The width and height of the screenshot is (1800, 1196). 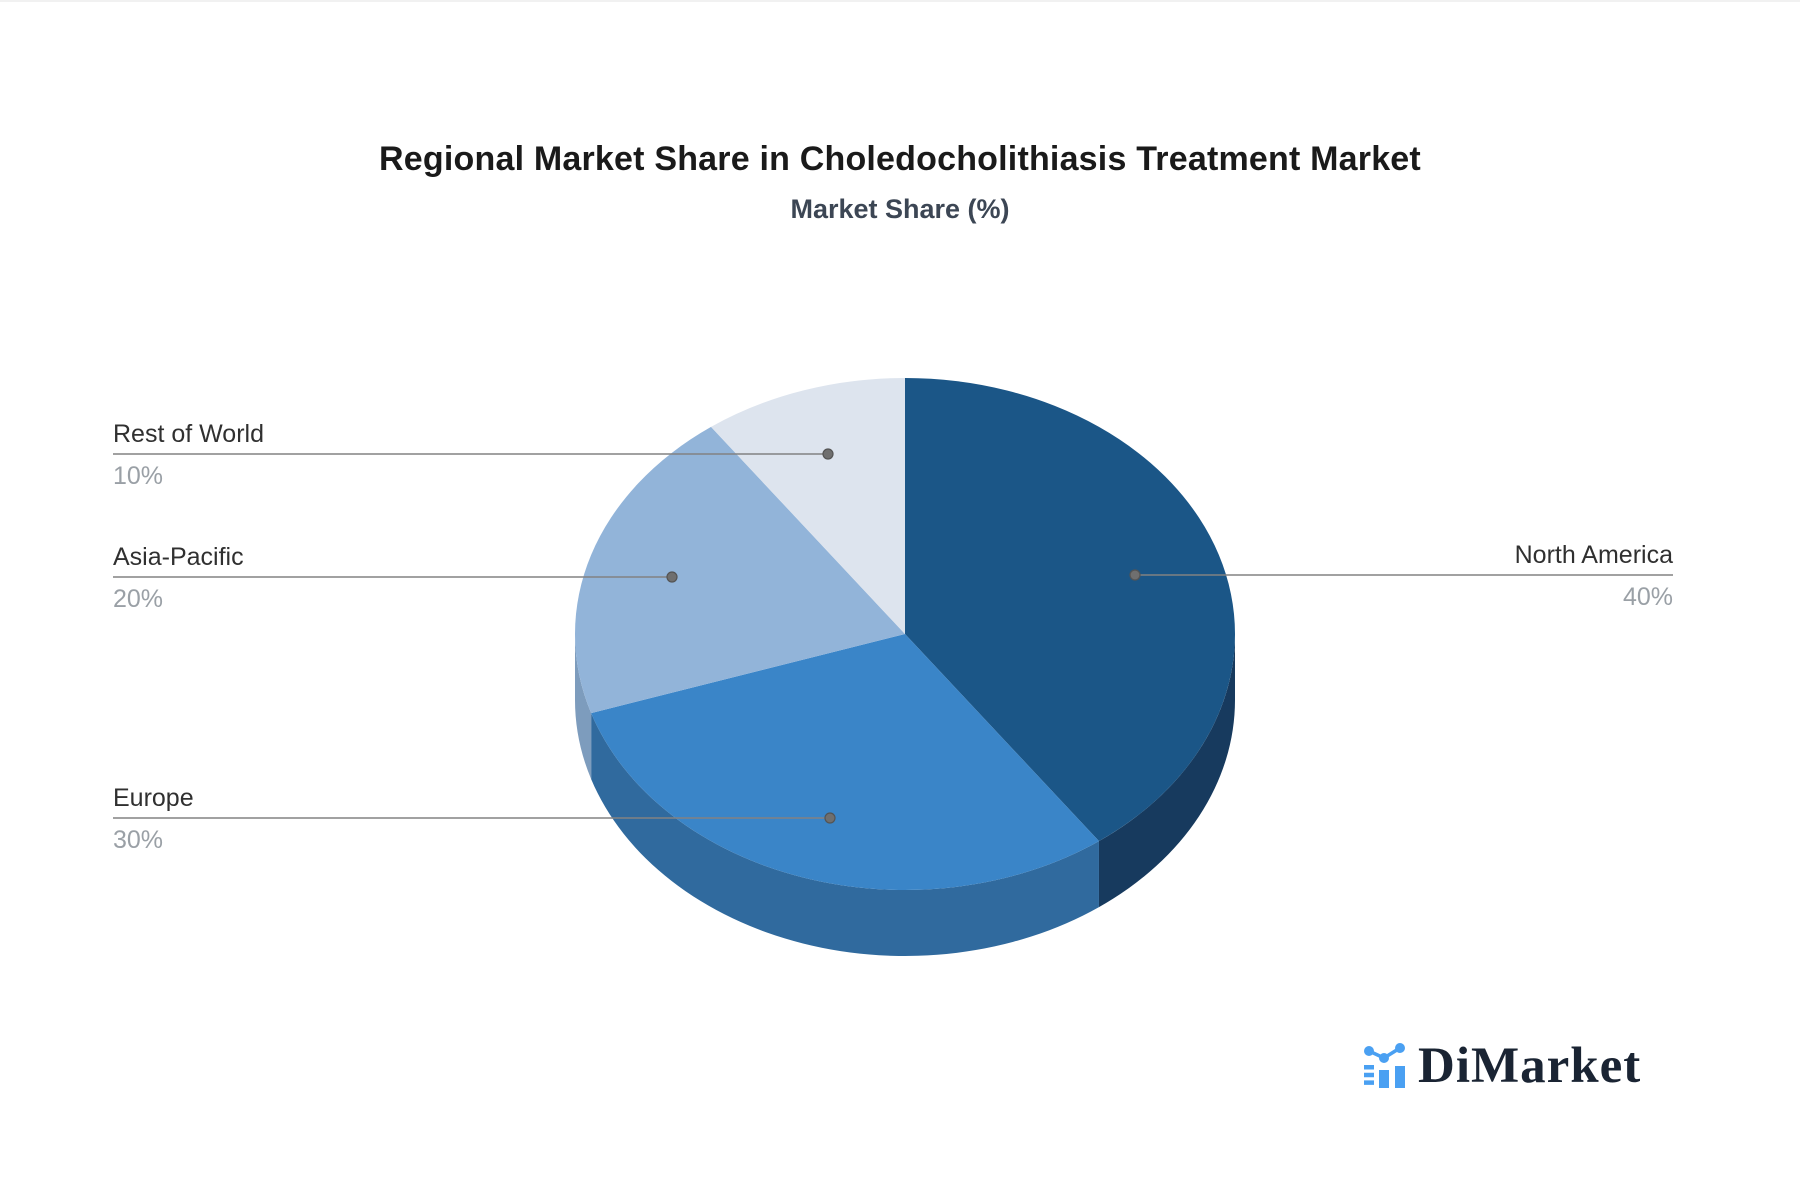 I want to click on dimarket-logo: DiMarket, so click(x=1501, y=1066).